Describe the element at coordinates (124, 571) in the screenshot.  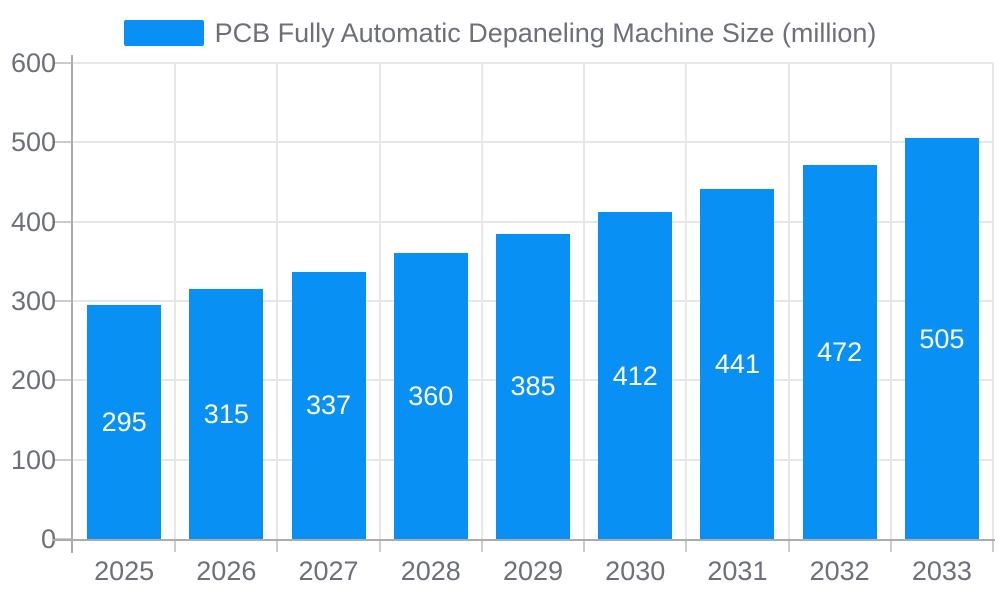
I see `x-axis-label: 2025` at that location.